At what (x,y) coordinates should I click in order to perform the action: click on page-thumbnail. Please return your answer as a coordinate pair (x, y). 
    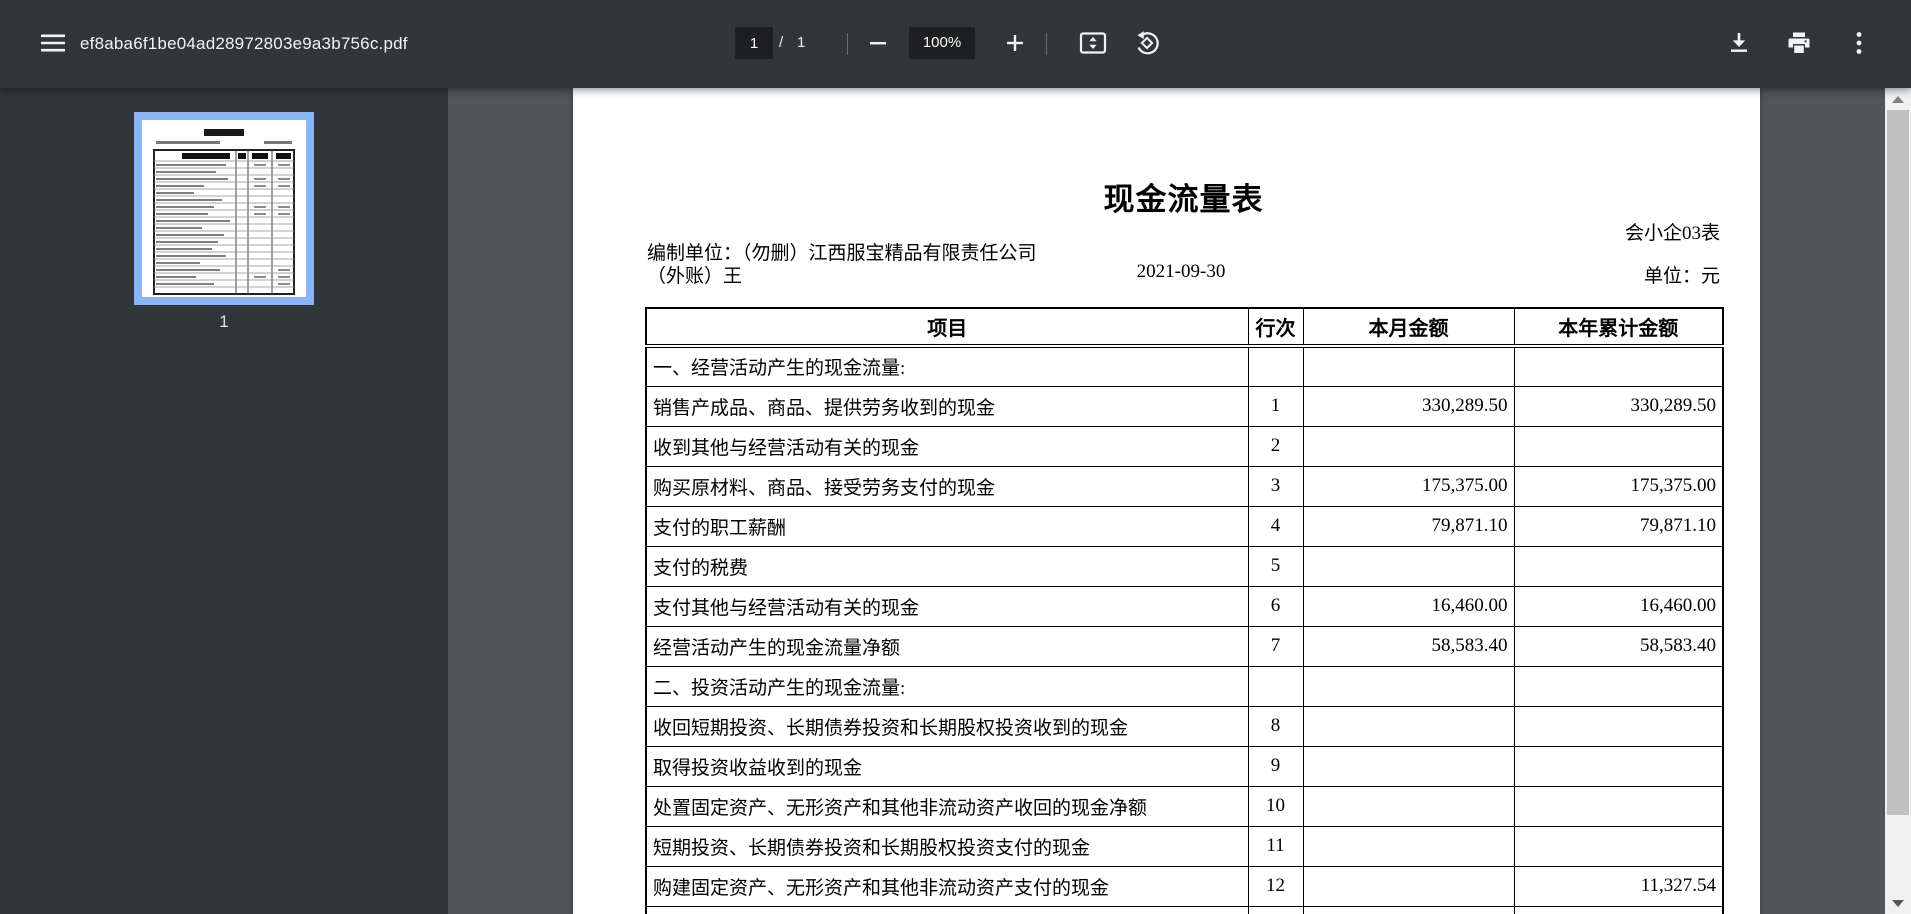
    Looking at the image, I should click on (224, 208).